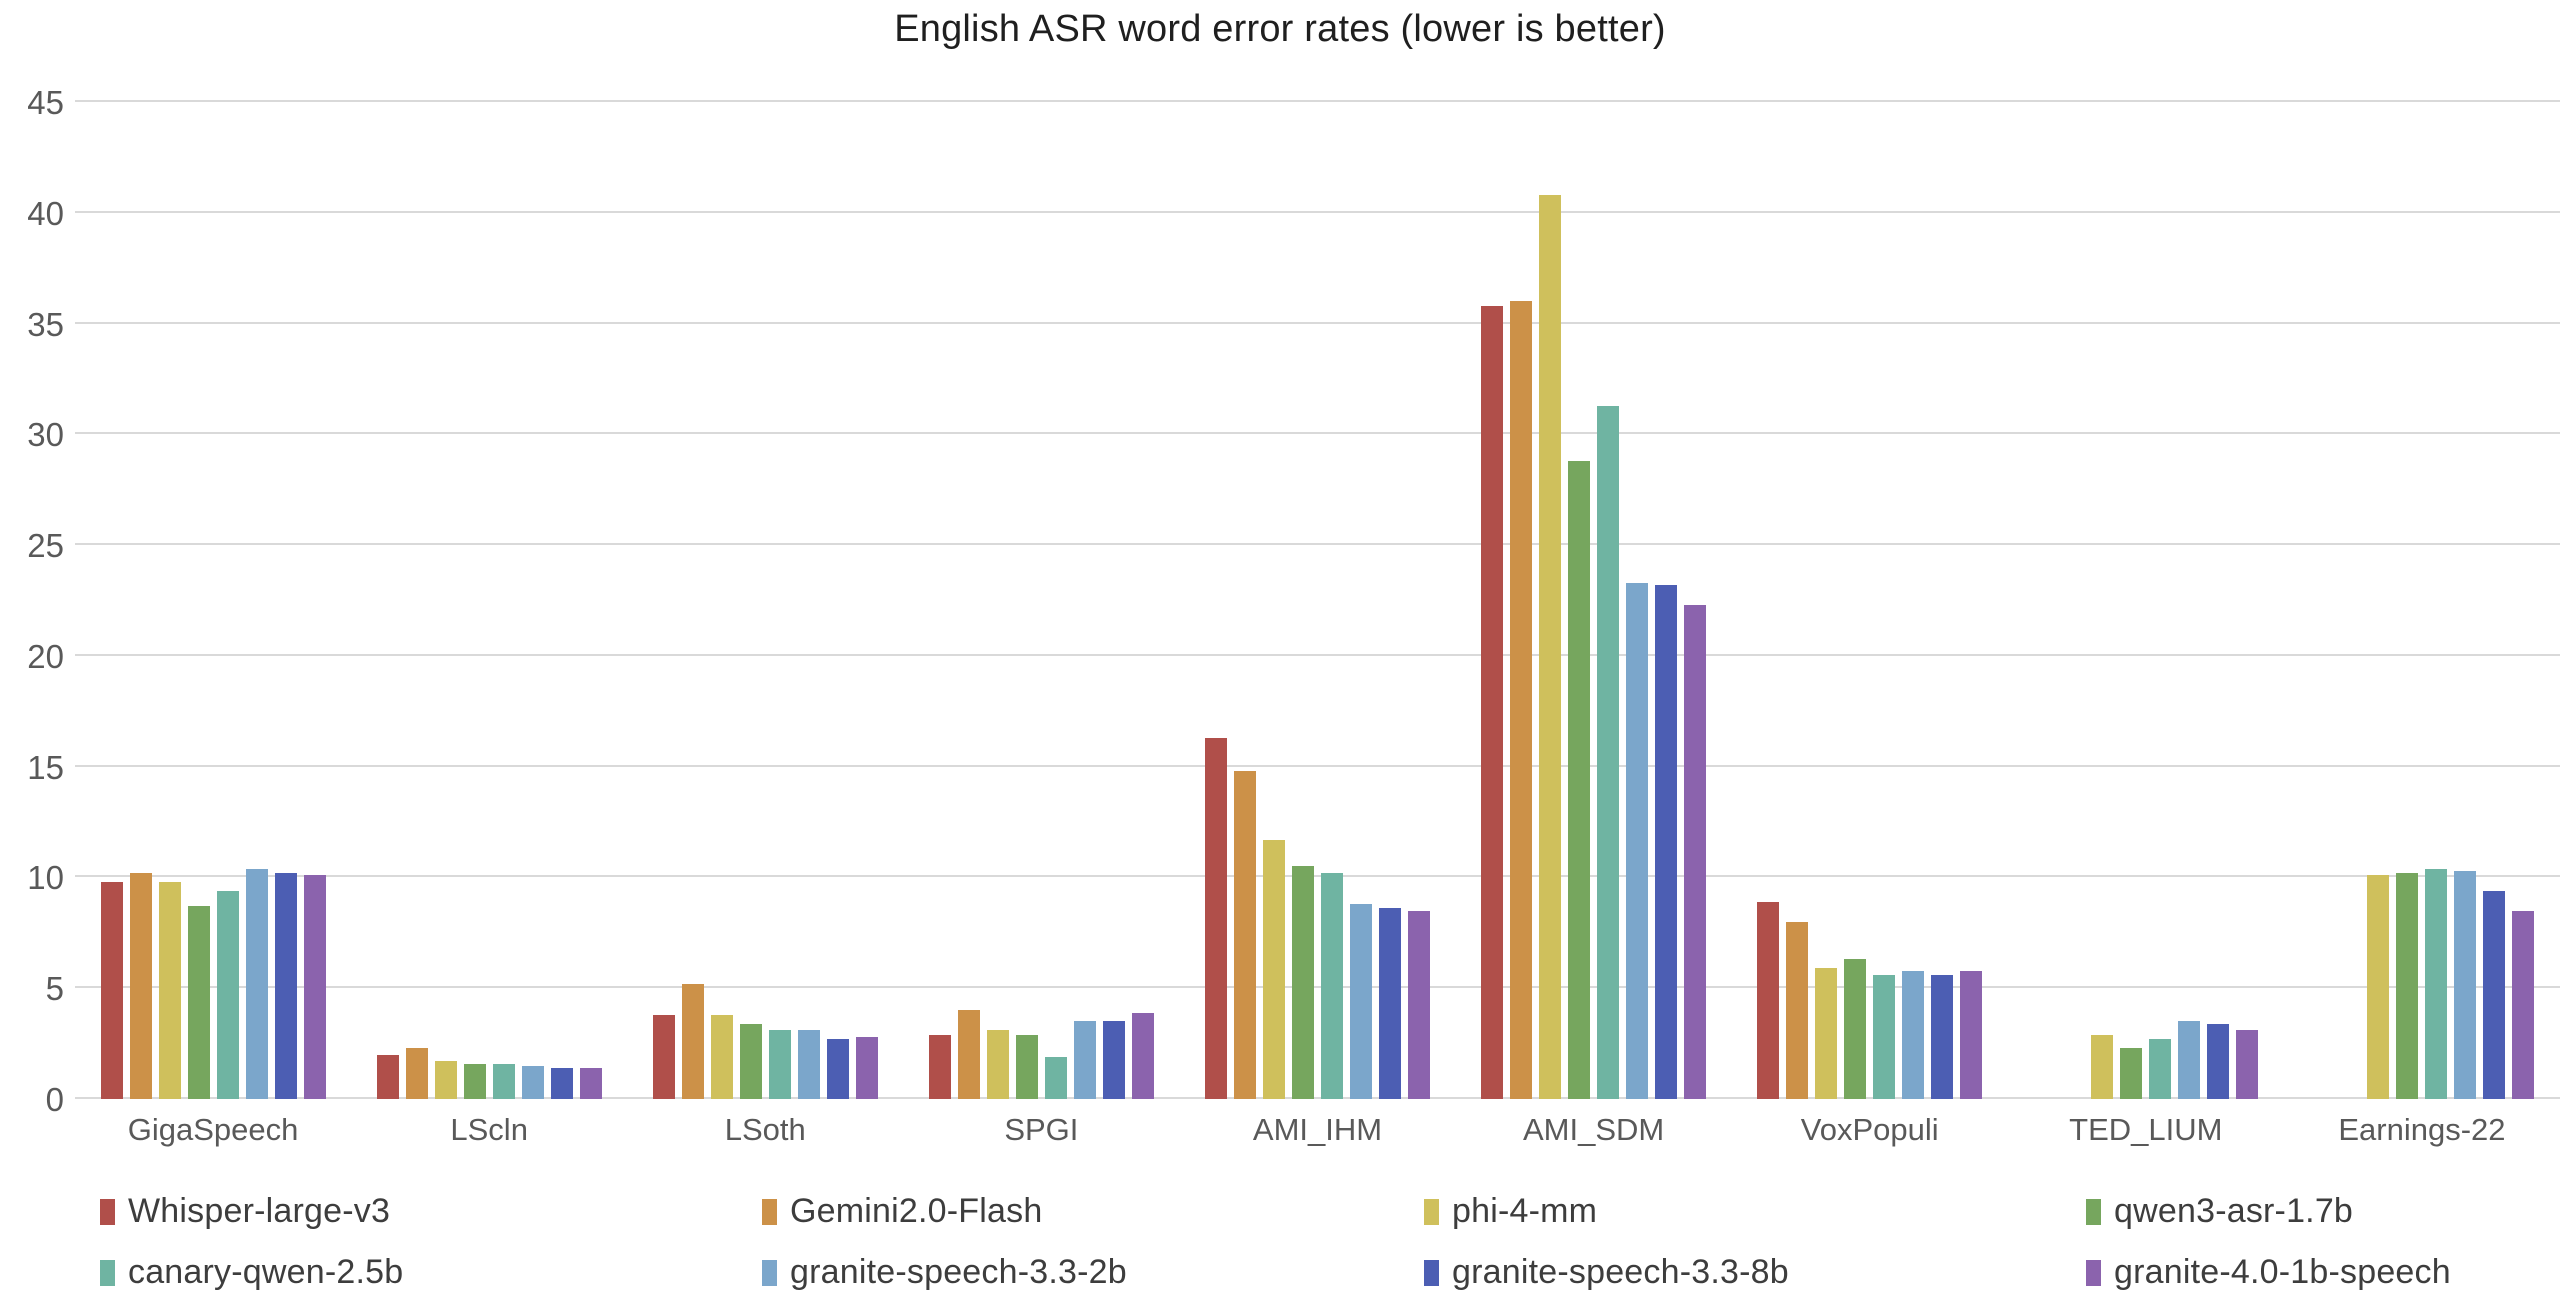 The image size is (2560, 1306). Describe the element at coordinates (1273, 969) in the screenshot. I see `bar-phi-4-mm-AMI_IHM` at that location.